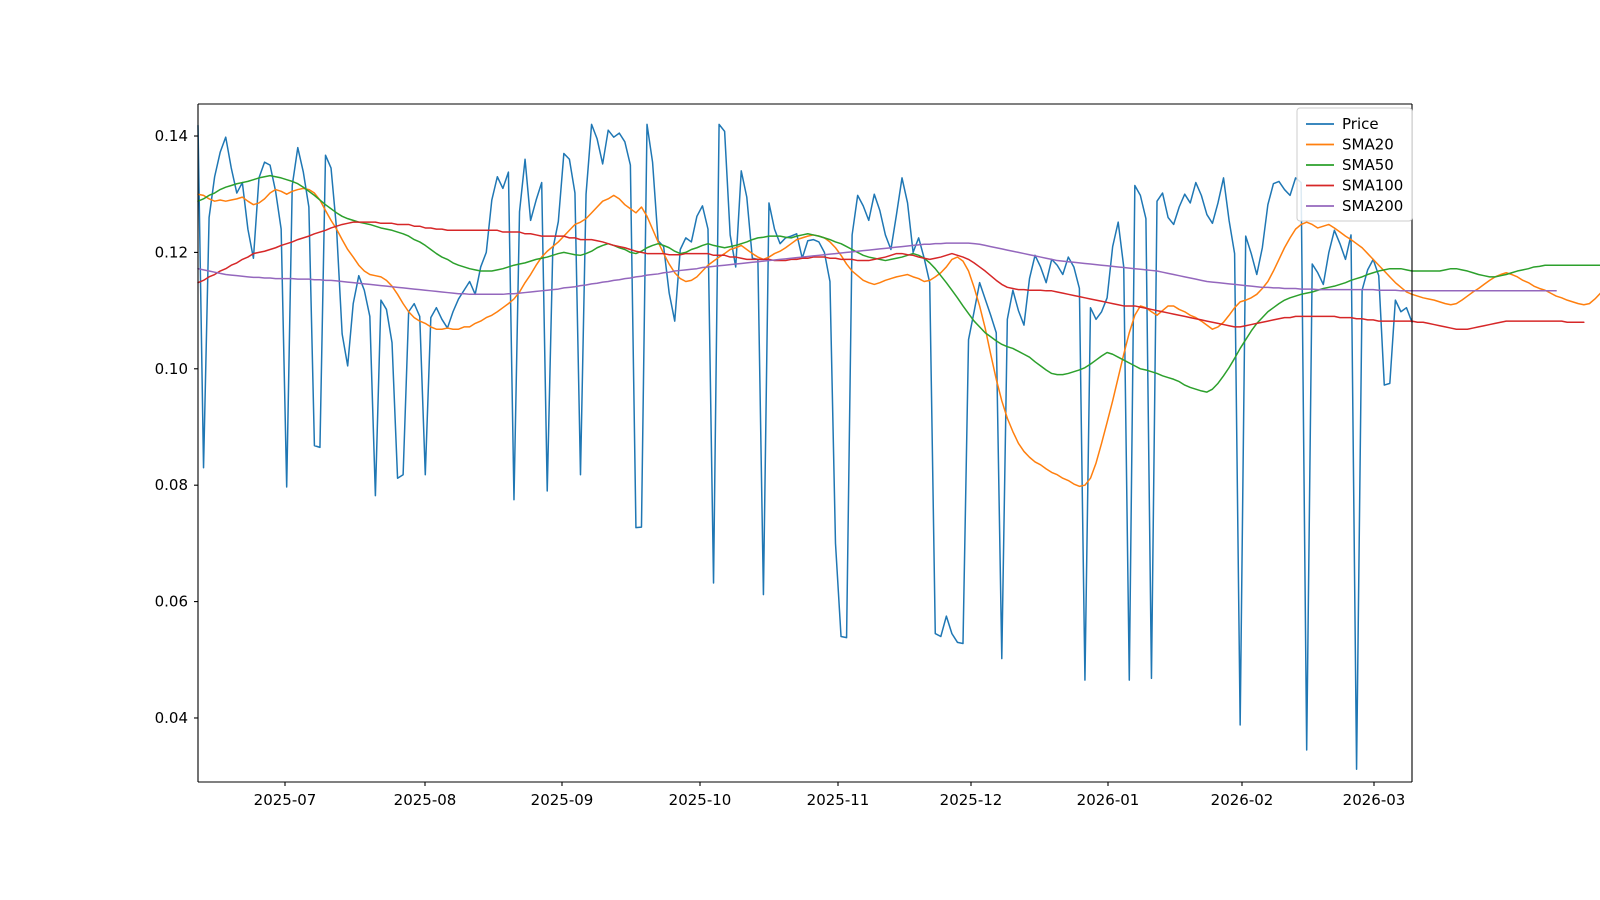 This screenshot has width=1600, height=900. What do you see at coordinates (285, 800) in the screenshot?
I see `x-tick-label: 2025-07` at bounding box center [285, 800].